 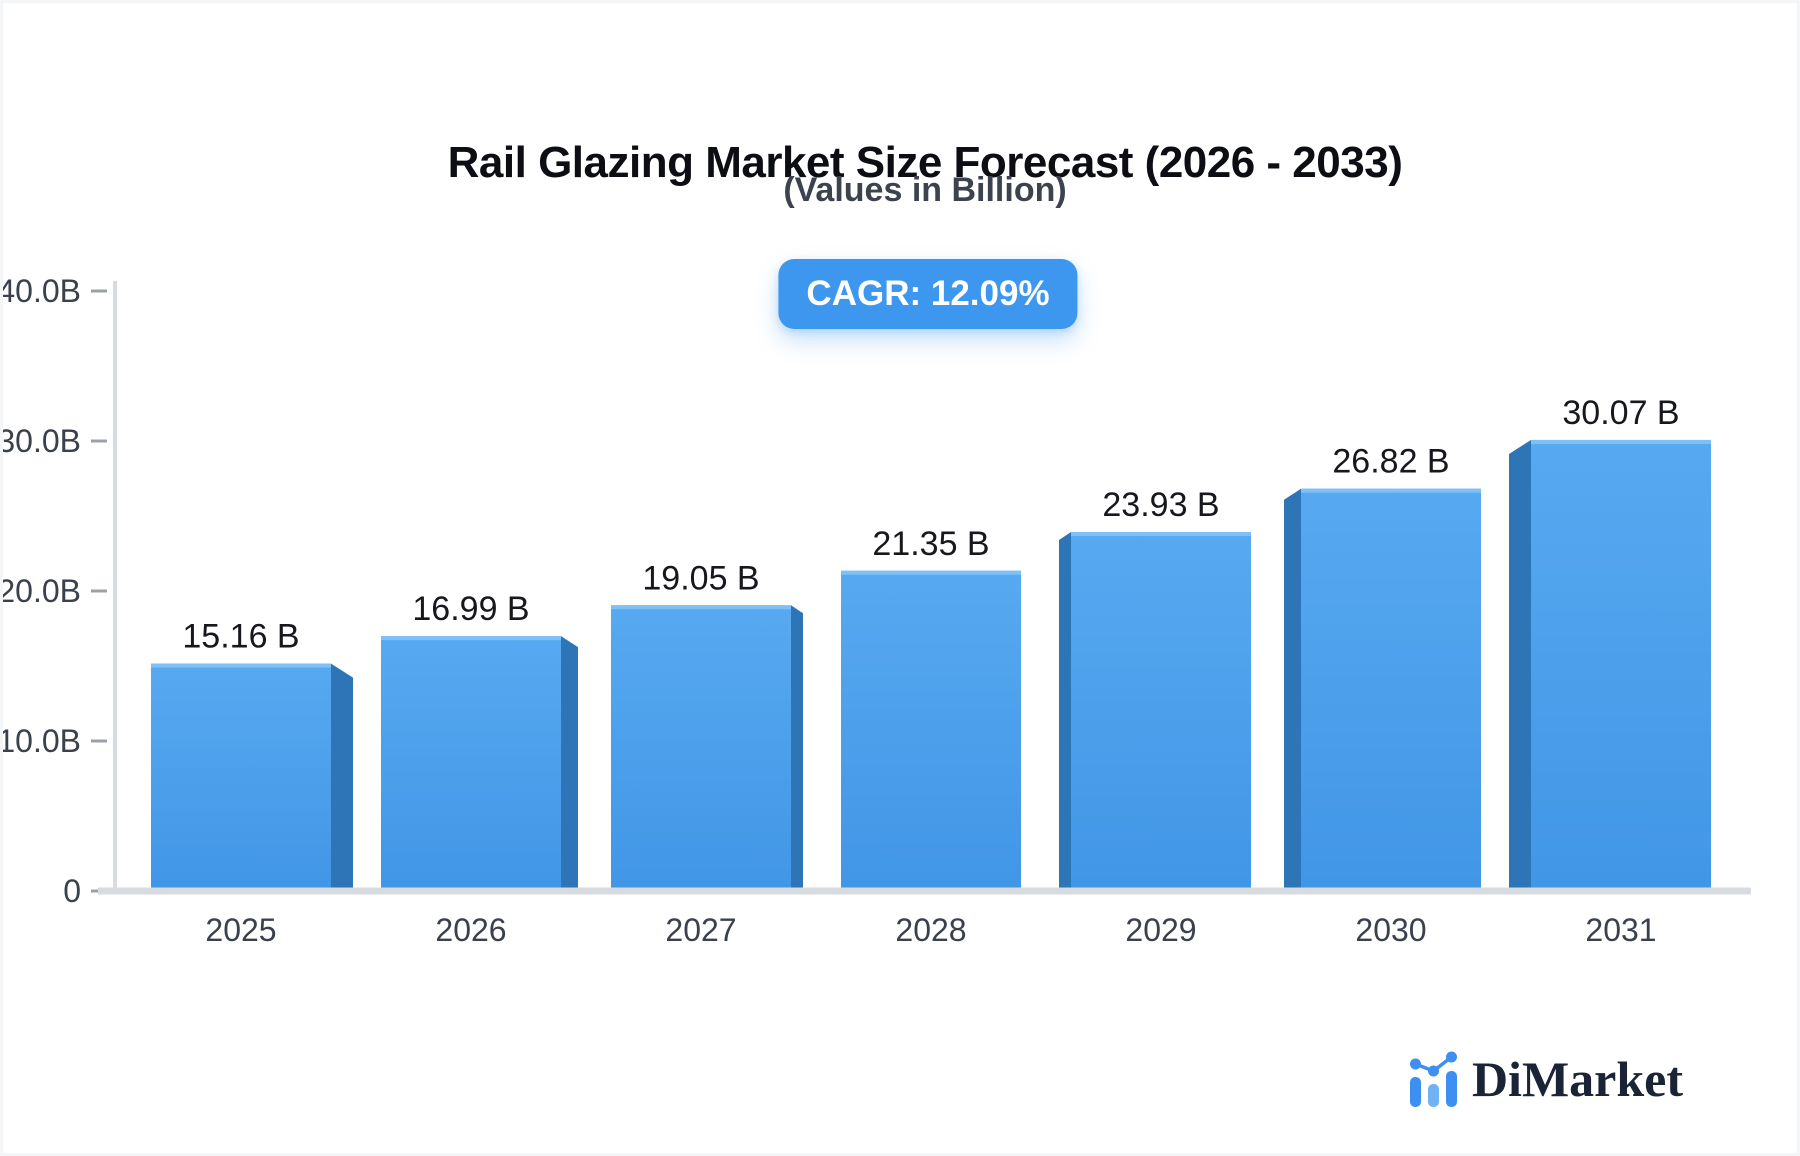 I want to click on bar-group-2031: 30.07 B 2031, so click(x=1610, y=671).